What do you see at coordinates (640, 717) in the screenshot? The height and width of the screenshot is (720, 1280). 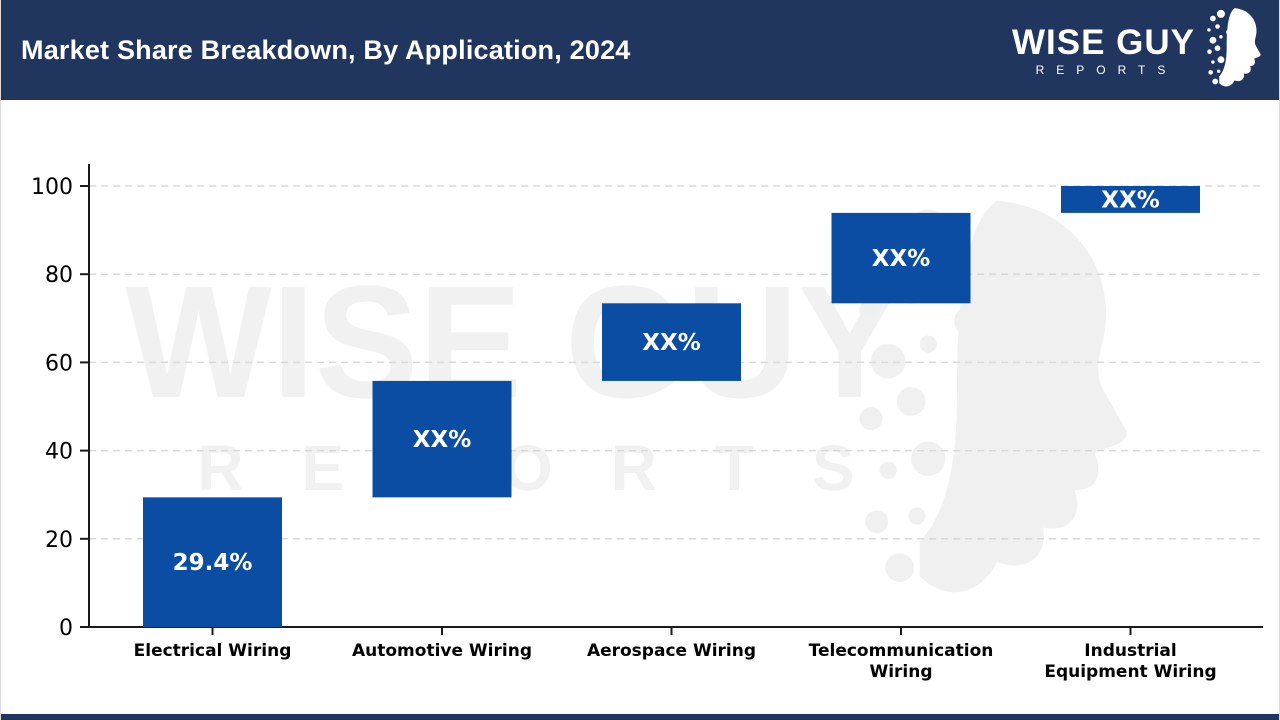 I see `footer-bar` at bounding box center [640, 717].